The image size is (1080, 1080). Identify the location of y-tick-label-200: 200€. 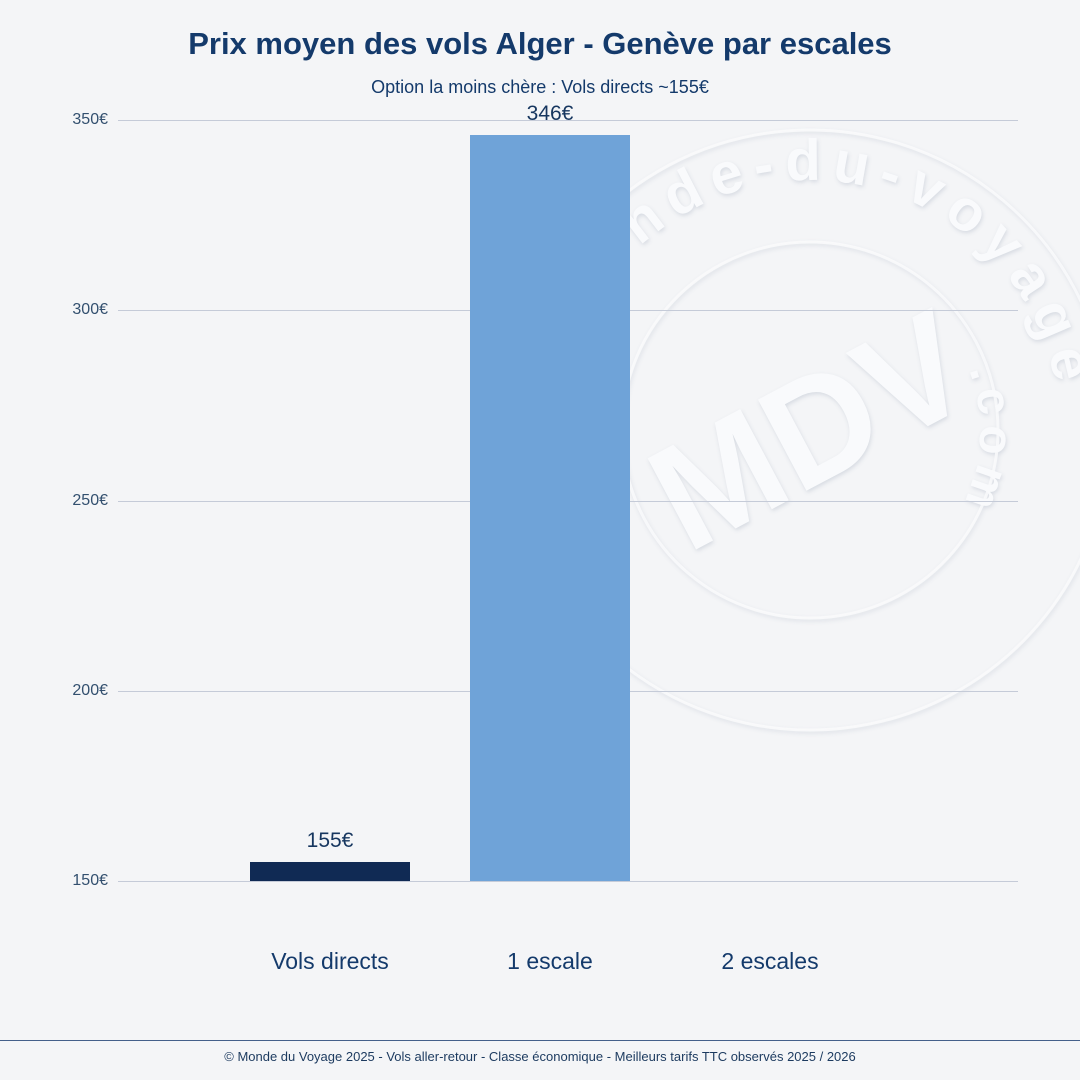
(90, 690).